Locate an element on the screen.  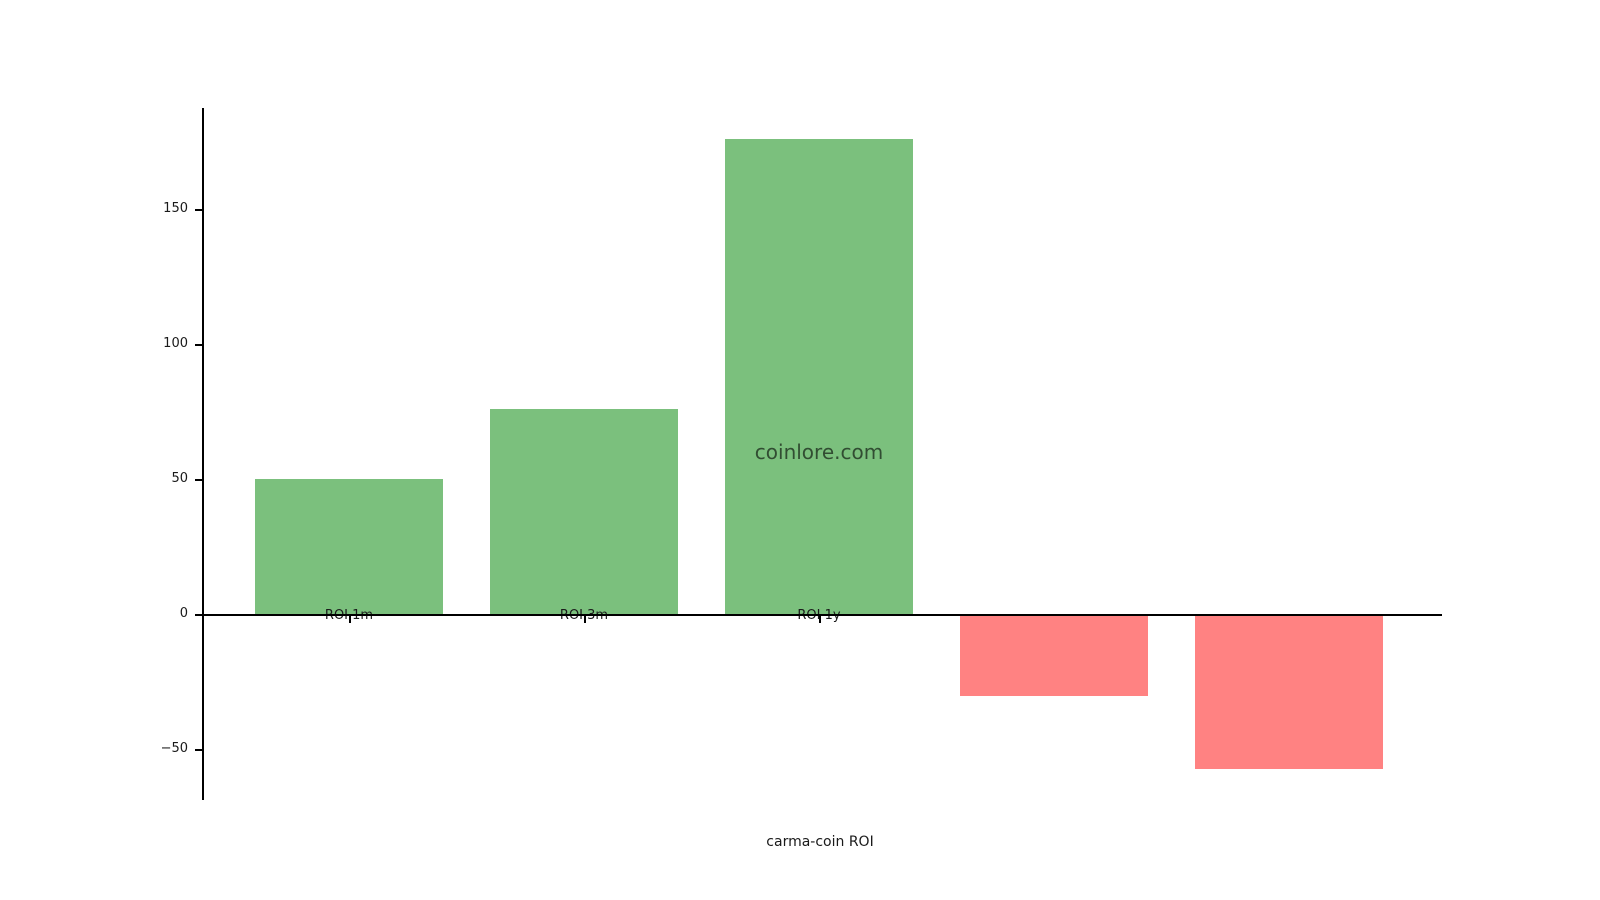
x-axis-line is located at coordinates (822, 615).